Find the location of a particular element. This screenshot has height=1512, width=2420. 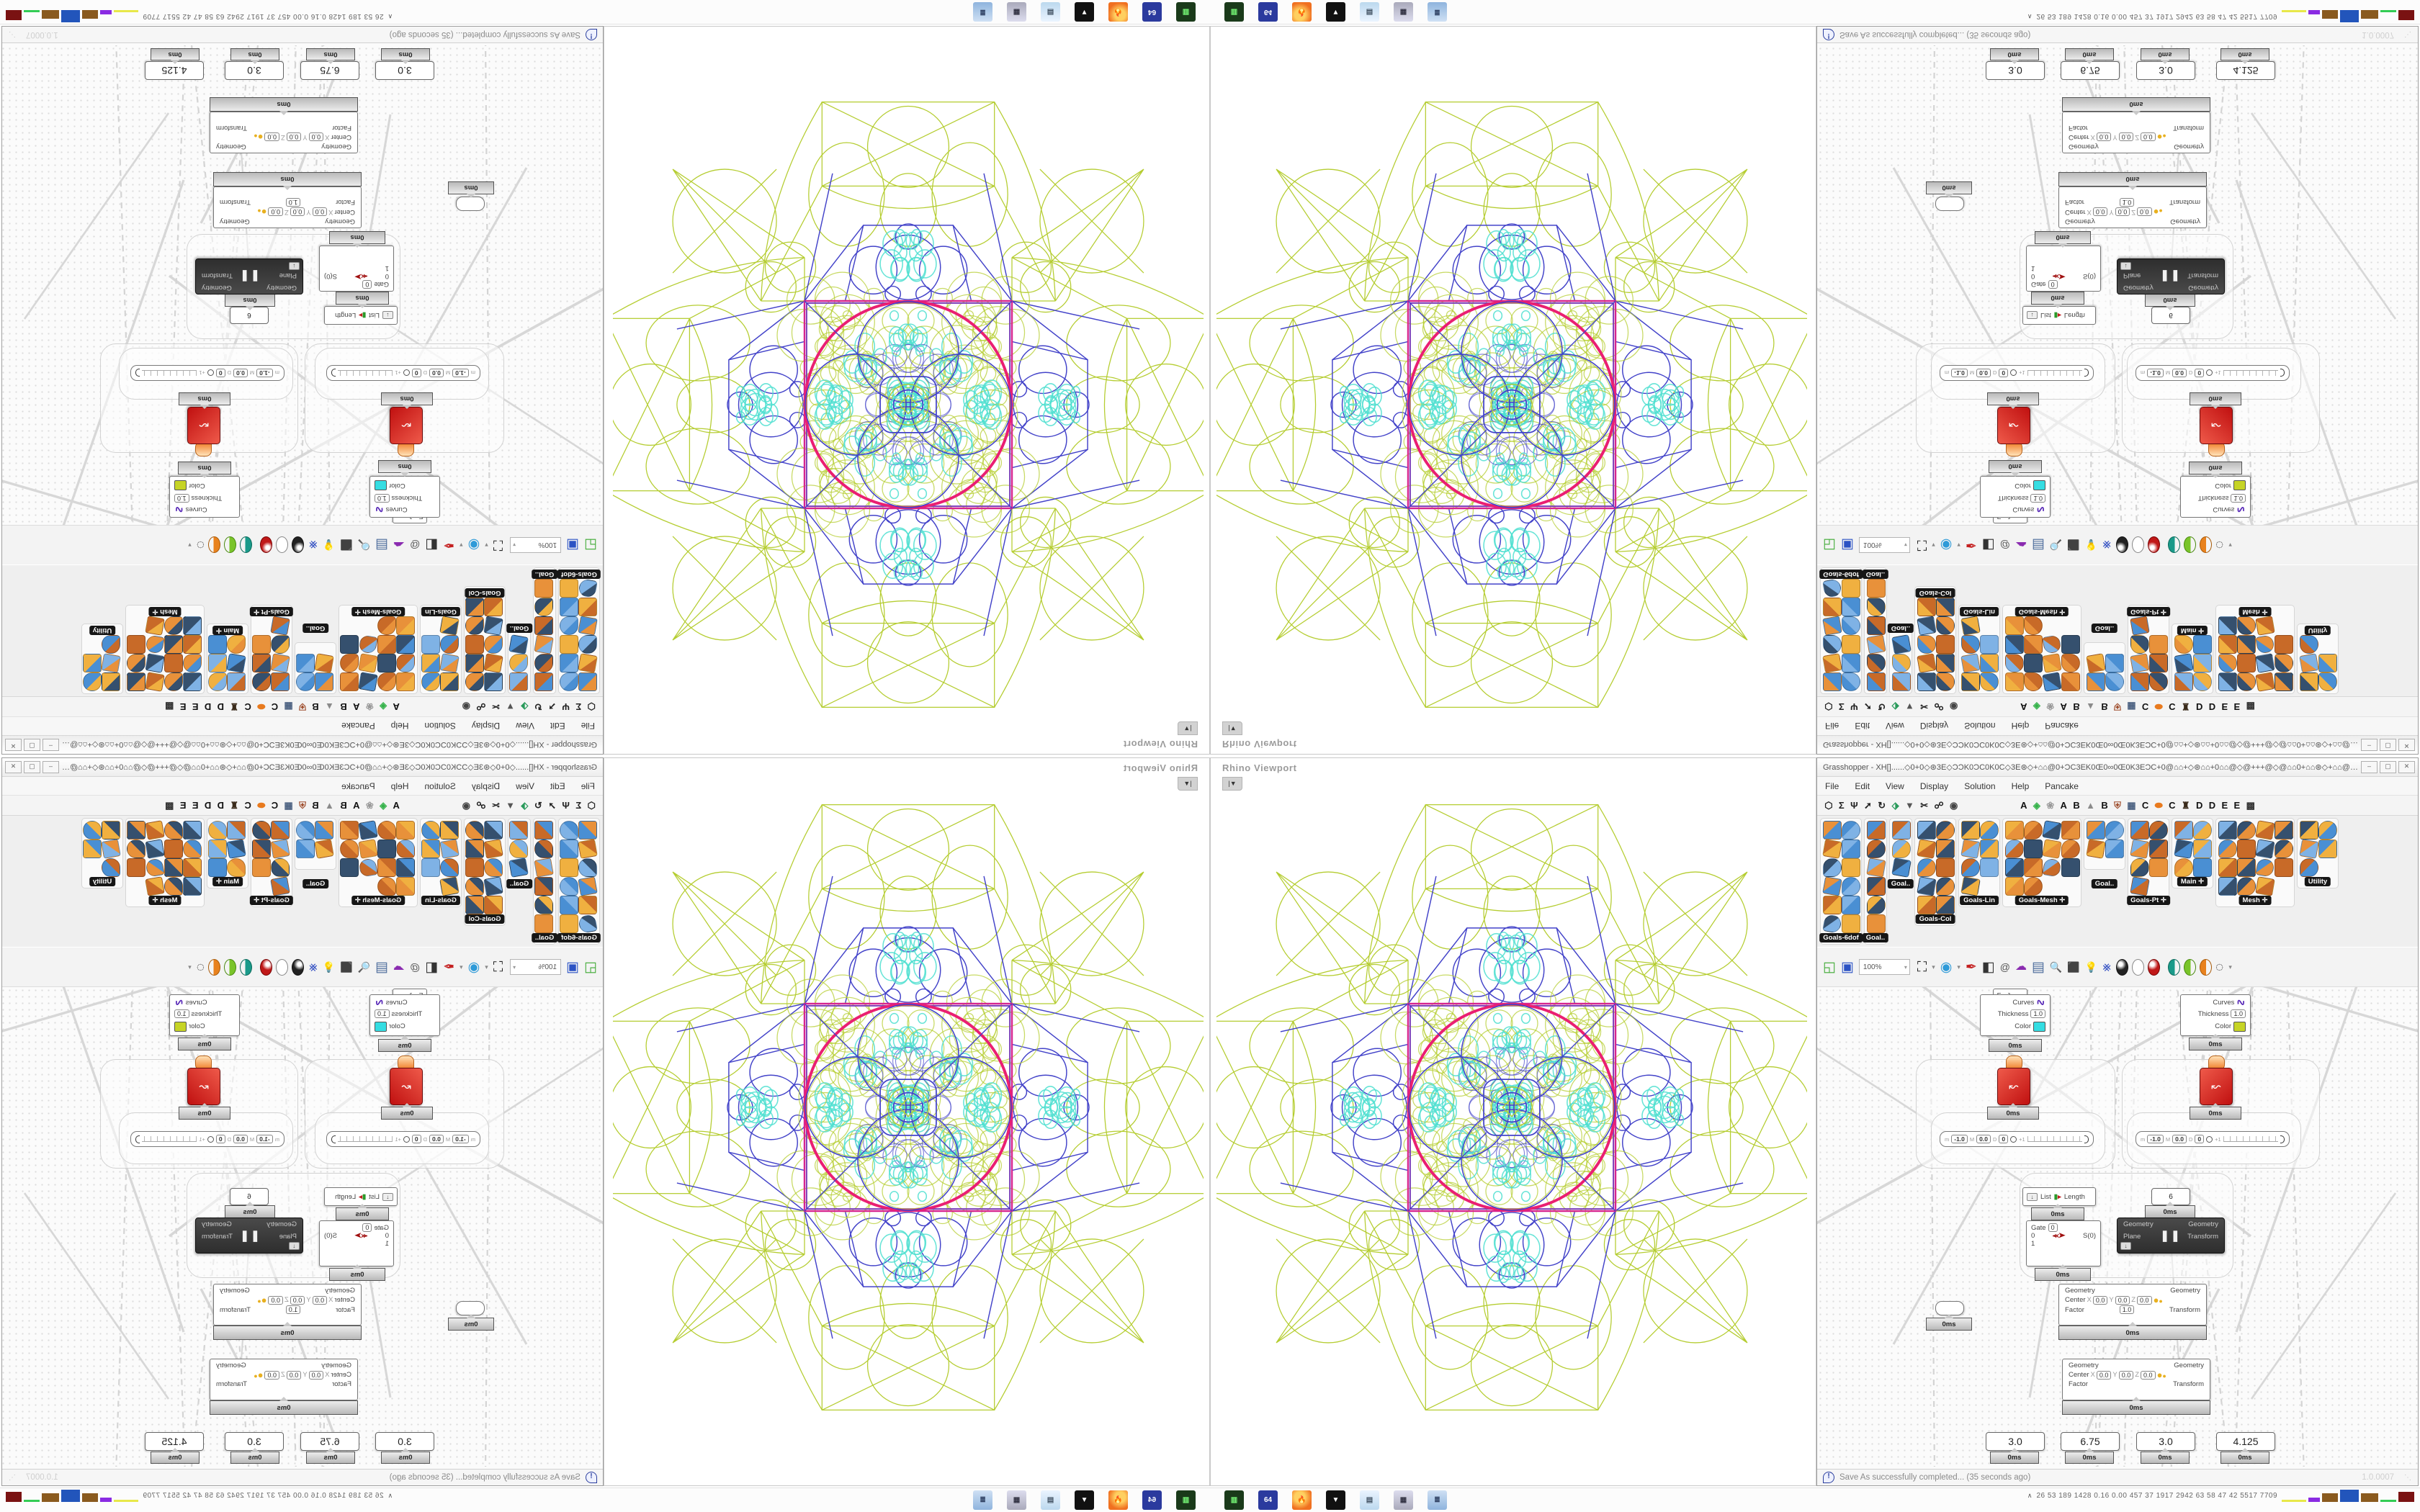

tab-plugin-grid: ▦ is located at coordinates (288, 706).